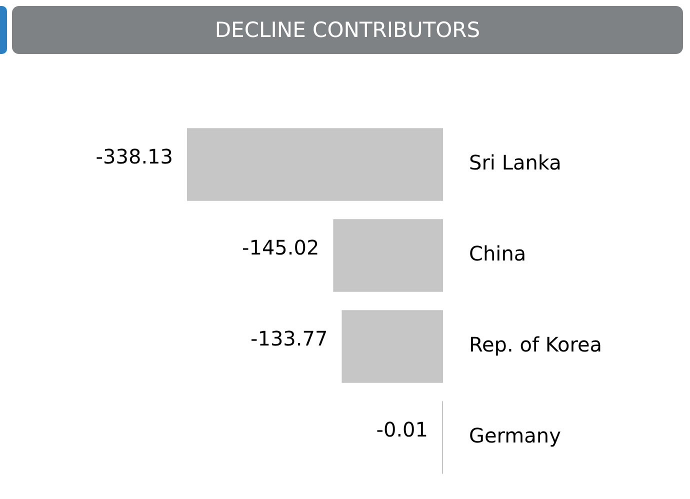 The width and height of the screenshot is (690, 499). I want to click on y-tick-label: Sri Lanka, so click(515, 162).